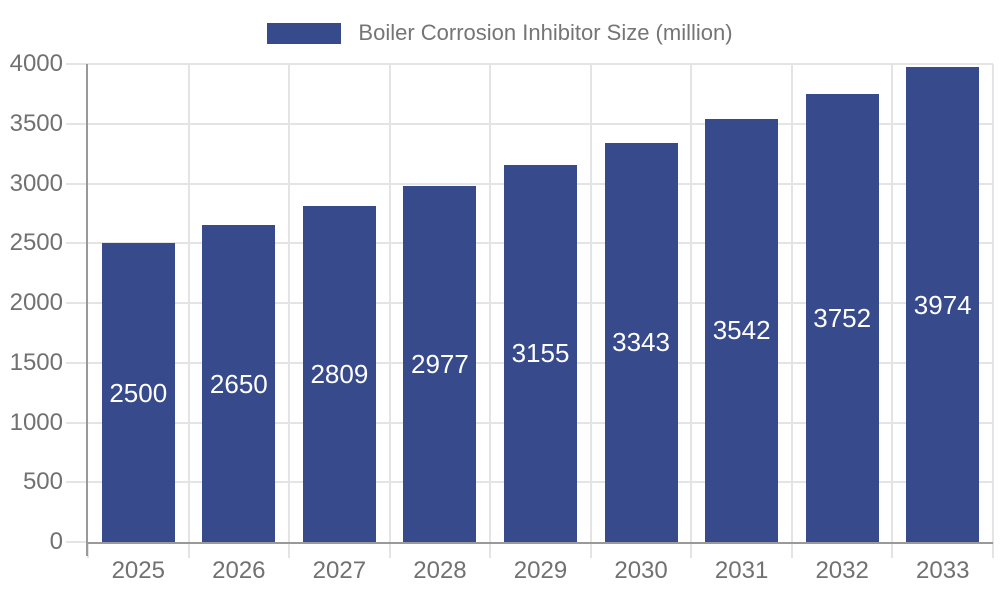 This screenshot has width=1000, height=600. I want to click on x-axis-label: 2029, so click(540, 570).